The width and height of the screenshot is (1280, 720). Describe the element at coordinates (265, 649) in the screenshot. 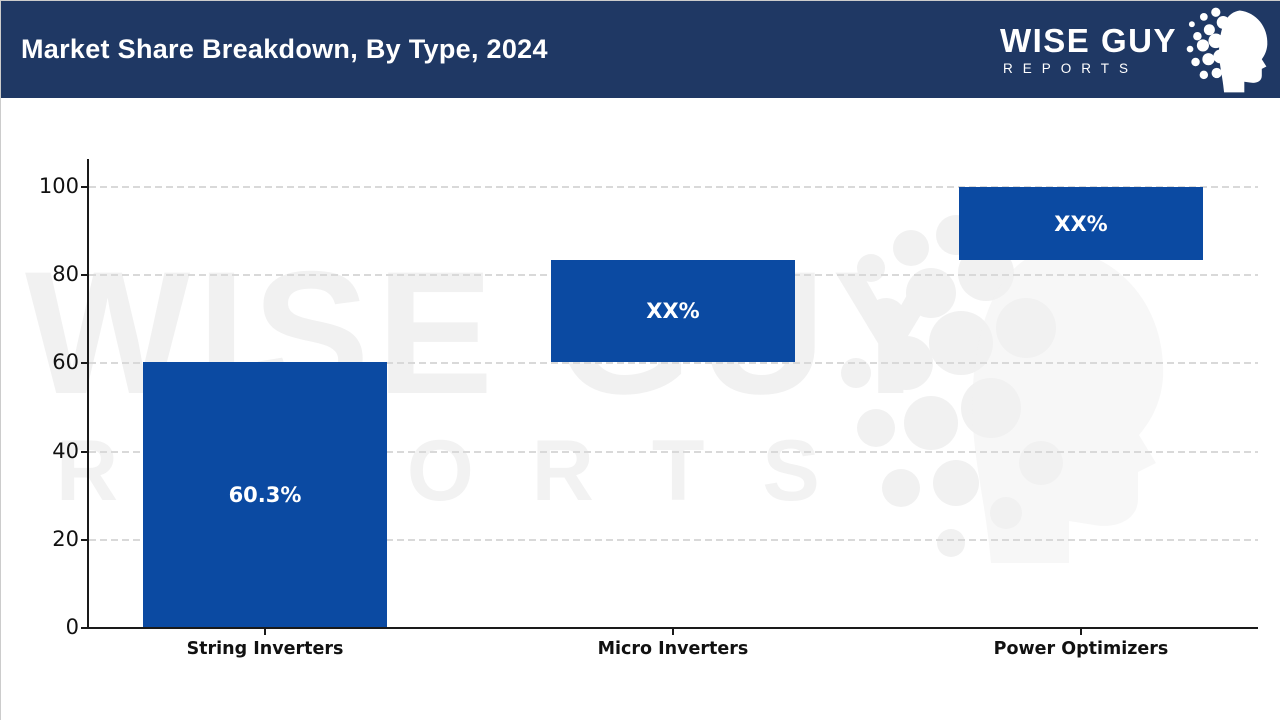

I see `x-tick-label-string-inverters: String Inverters` at that location.